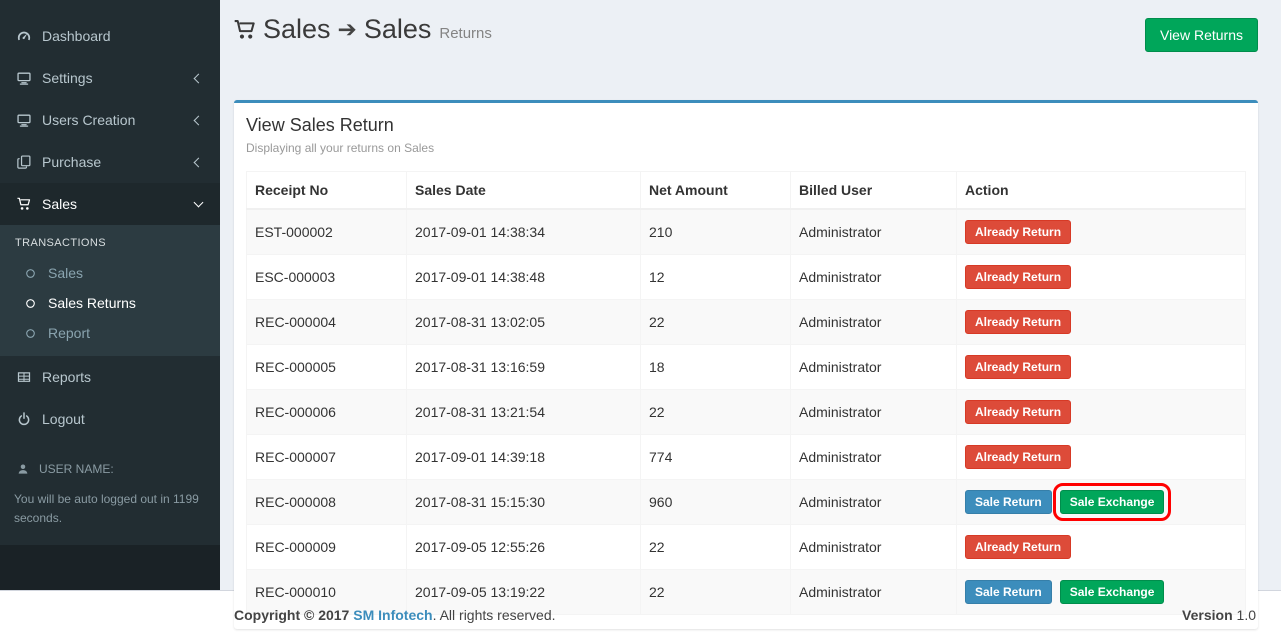 Image resolution: width=1281 pixels, height=639 pixels. Describe the element at coordinates (523, 502) in the screenshot. I see `cell-sales-date: 2017-08-31 15:15:30` at that location.